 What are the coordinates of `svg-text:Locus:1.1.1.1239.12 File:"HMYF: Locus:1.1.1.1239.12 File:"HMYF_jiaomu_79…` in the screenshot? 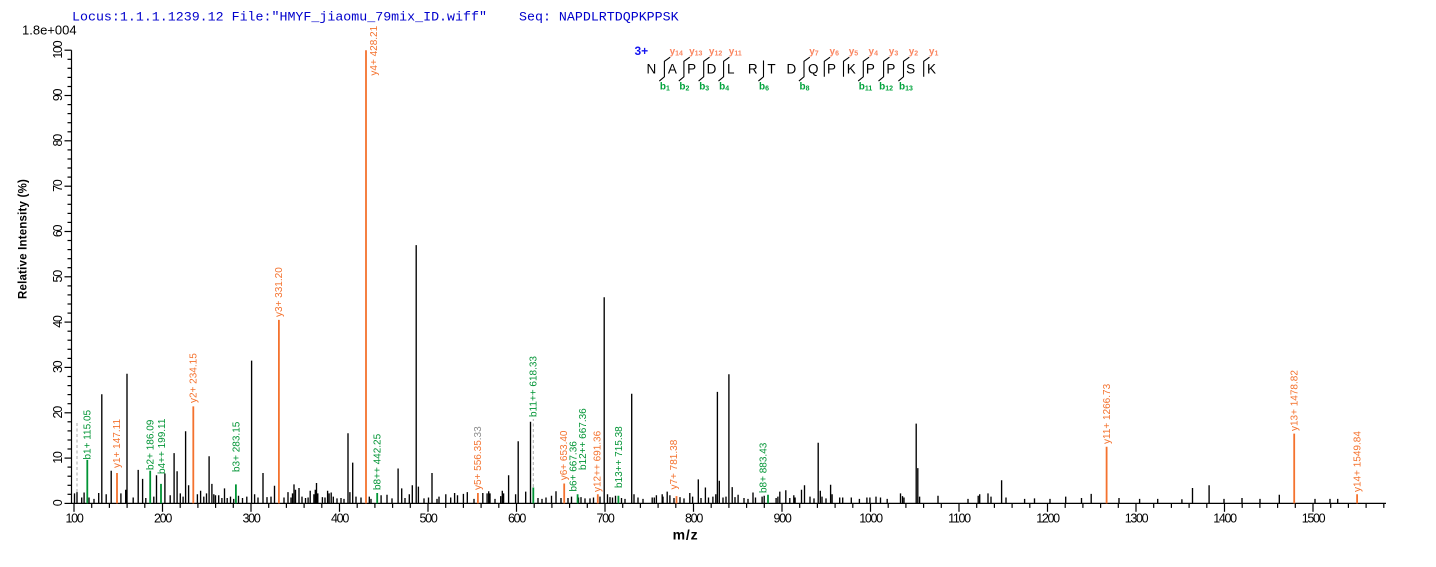 It's located at (279, 16).